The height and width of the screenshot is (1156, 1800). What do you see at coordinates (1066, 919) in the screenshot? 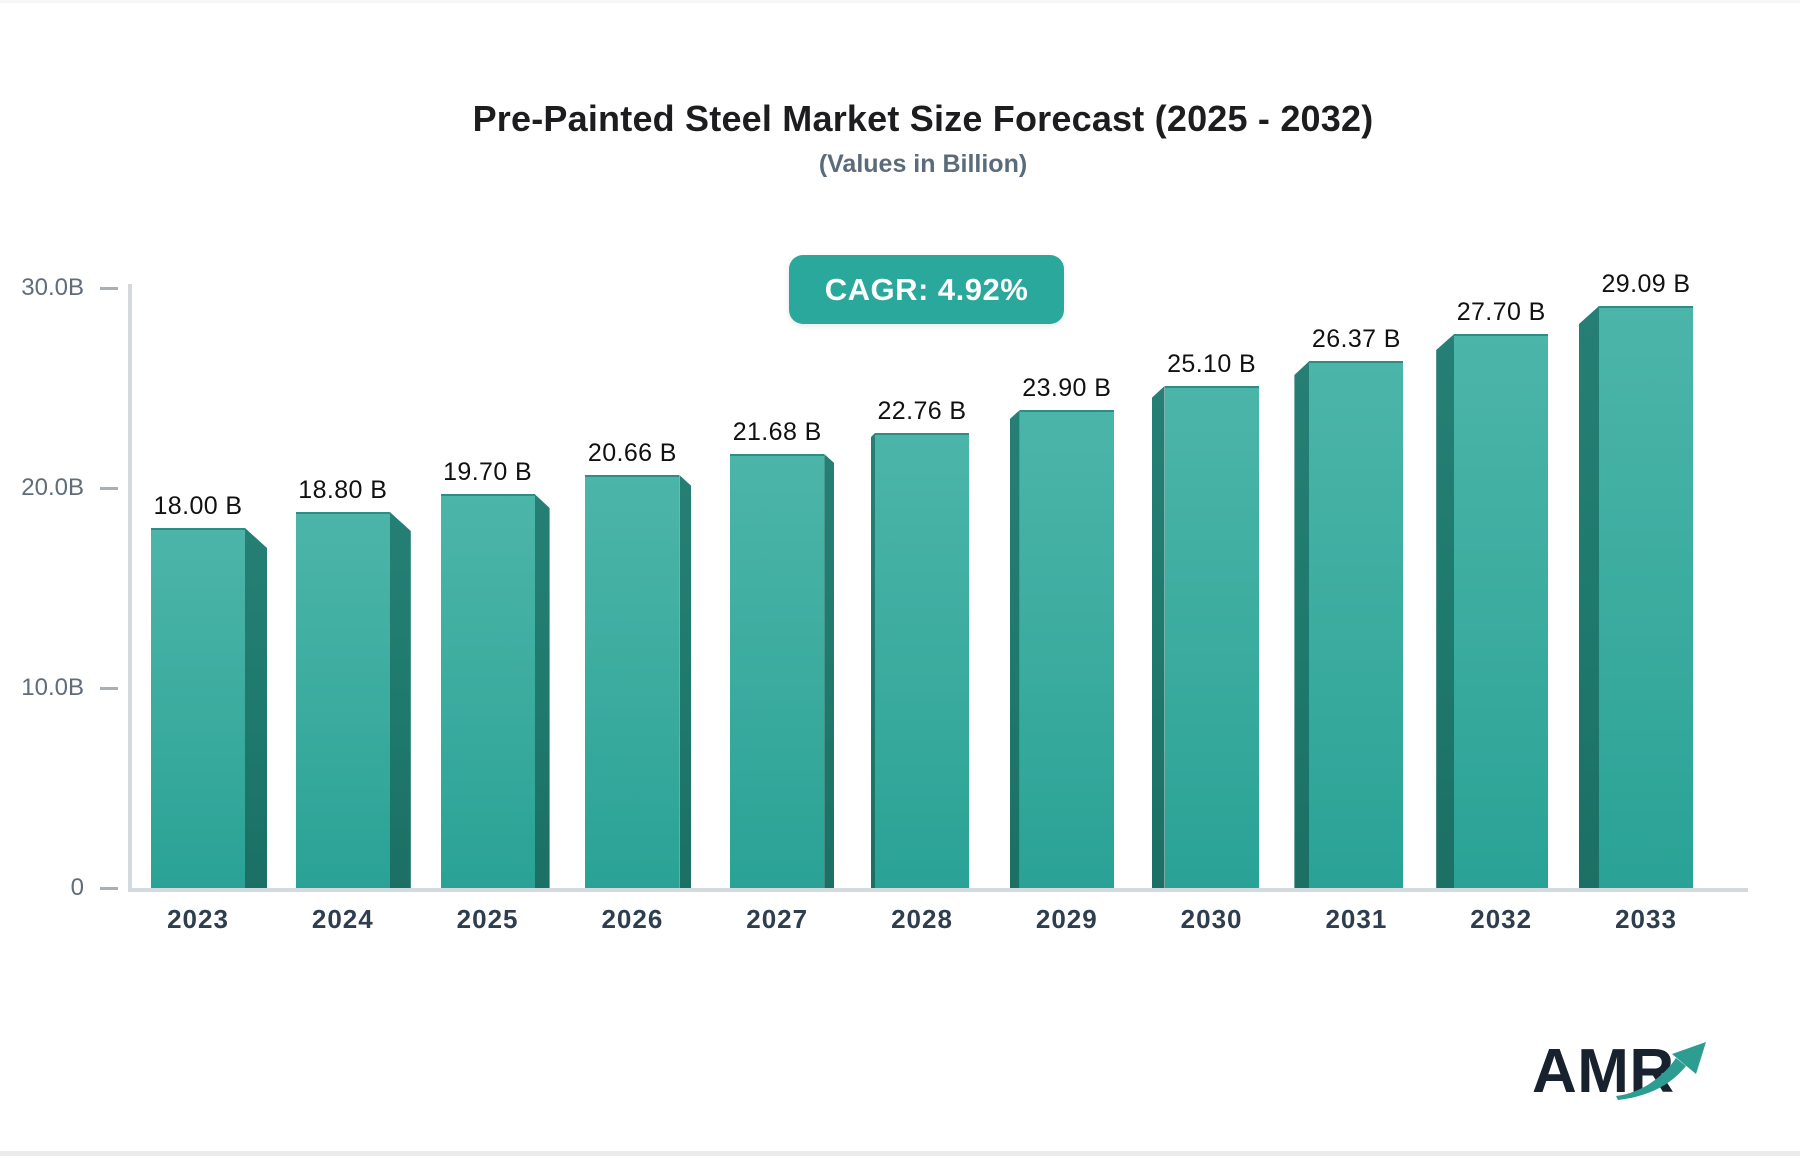
I see `x-axis-label-2029: 2029` at bounding box center [1066, 919].